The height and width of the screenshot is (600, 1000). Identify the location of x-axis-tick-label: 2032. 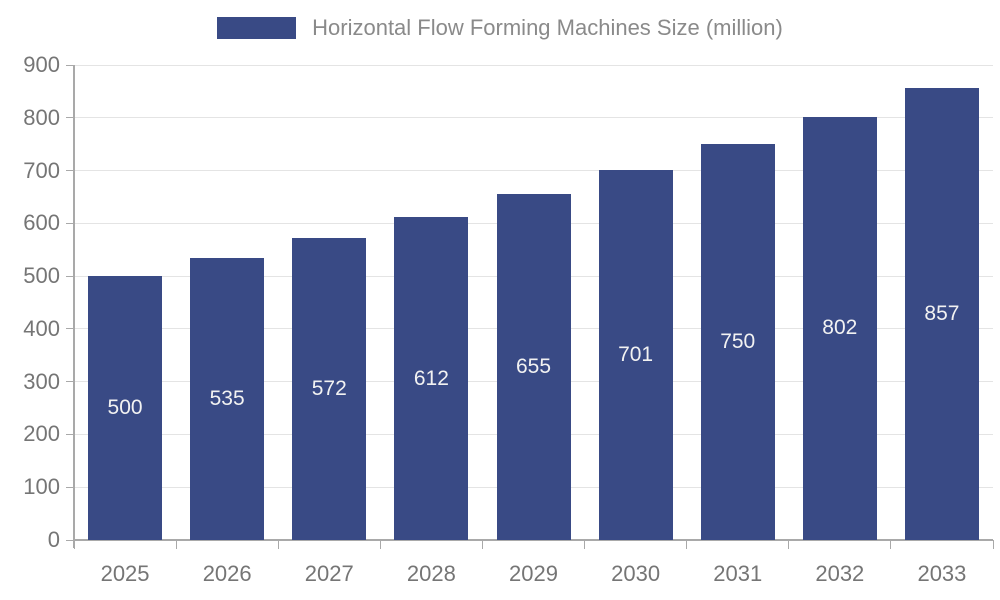
(840, 573).